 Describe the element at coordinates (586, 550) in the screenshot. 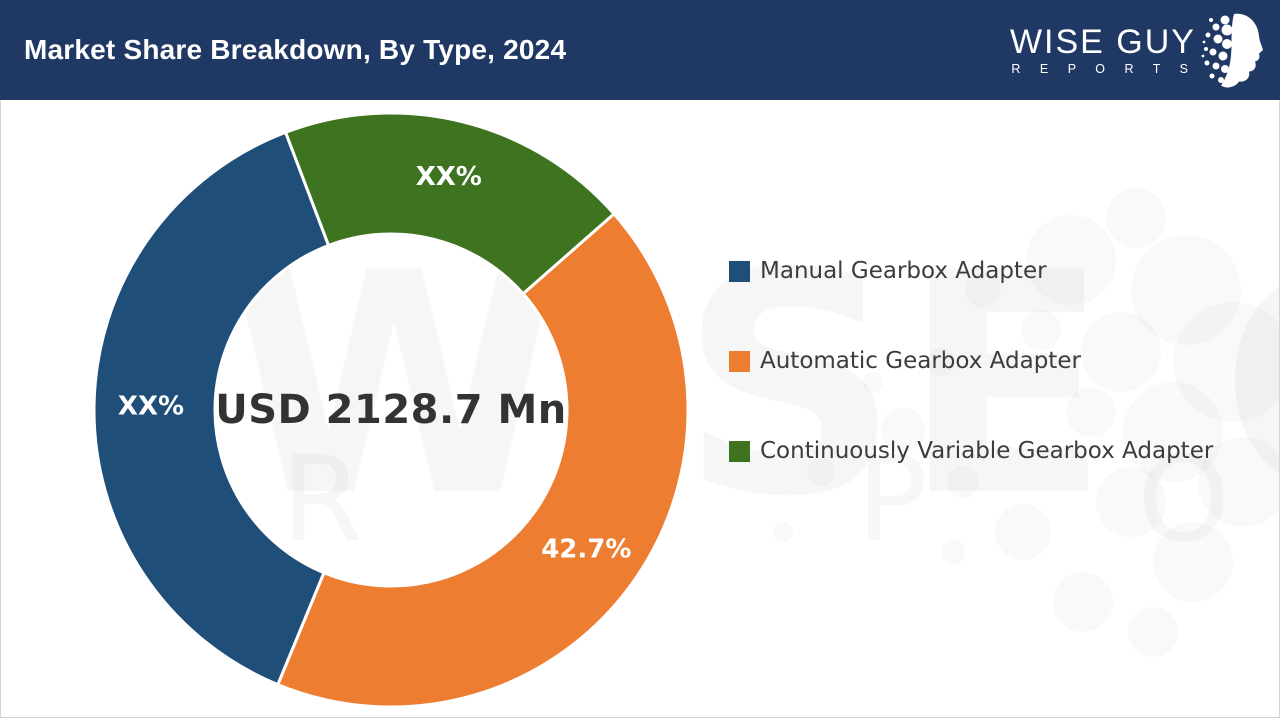

I see `slice-label-1: 42.7%` at that location.